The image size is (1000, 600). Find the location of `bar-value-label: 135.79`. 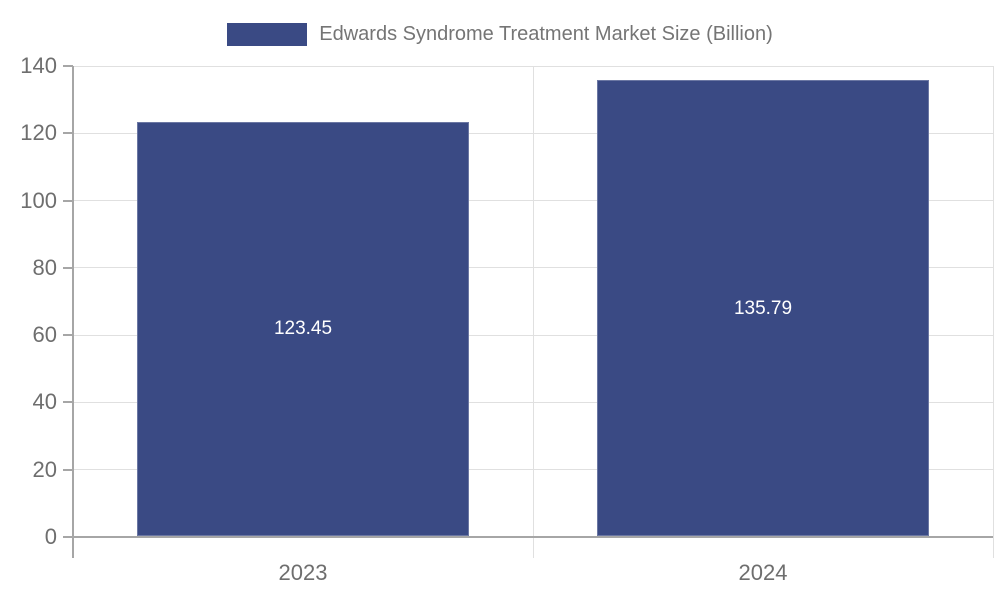

bar-value-label: 135.79 is located at coordinates (763, 308).